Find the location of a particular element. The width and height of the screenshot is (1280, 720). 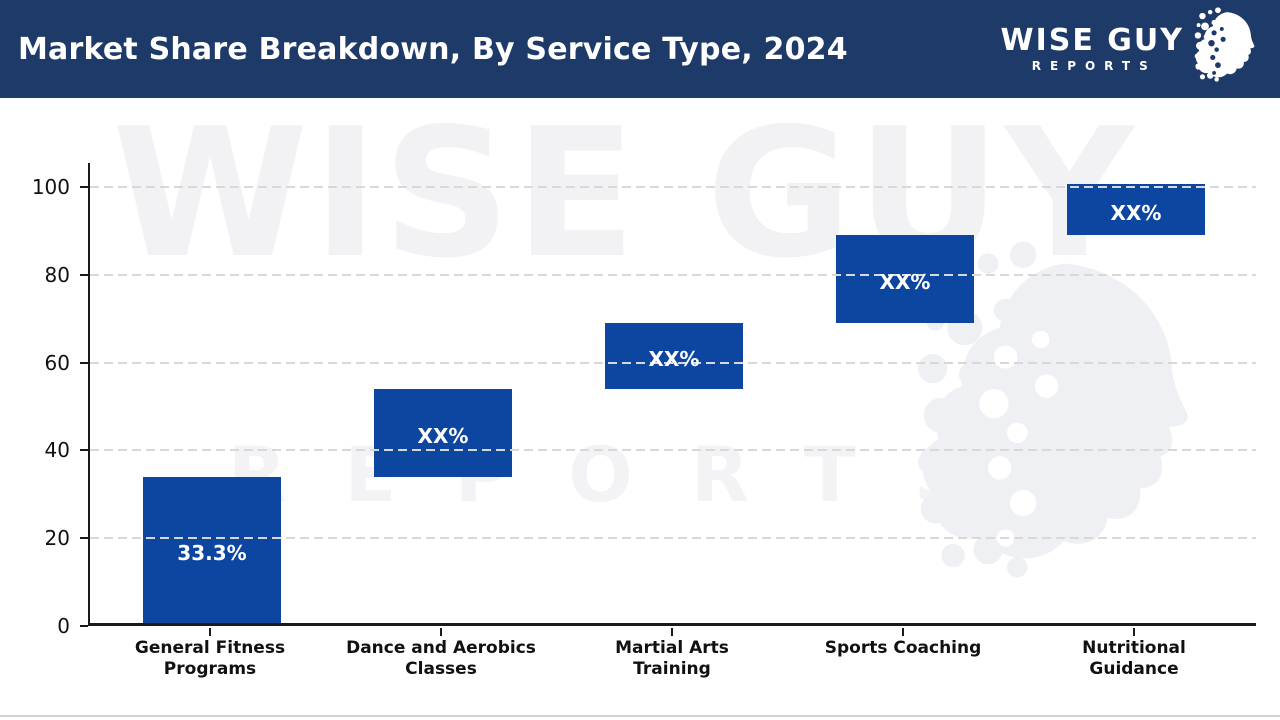

logo-wordmark: WISE GUY REPORTS is located at coordinates (1092, 48).